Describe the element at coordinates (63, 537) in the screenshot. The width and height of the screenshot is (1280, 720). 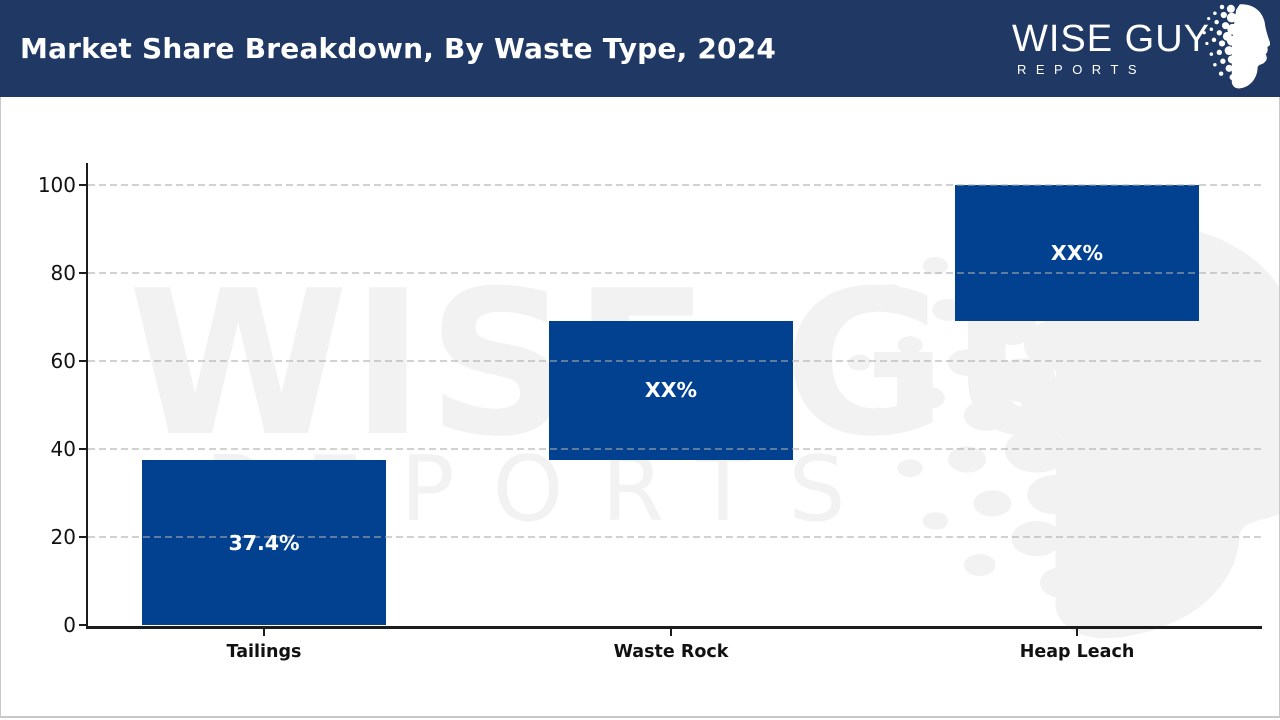
I see `y-tick-label: 20` at that location.